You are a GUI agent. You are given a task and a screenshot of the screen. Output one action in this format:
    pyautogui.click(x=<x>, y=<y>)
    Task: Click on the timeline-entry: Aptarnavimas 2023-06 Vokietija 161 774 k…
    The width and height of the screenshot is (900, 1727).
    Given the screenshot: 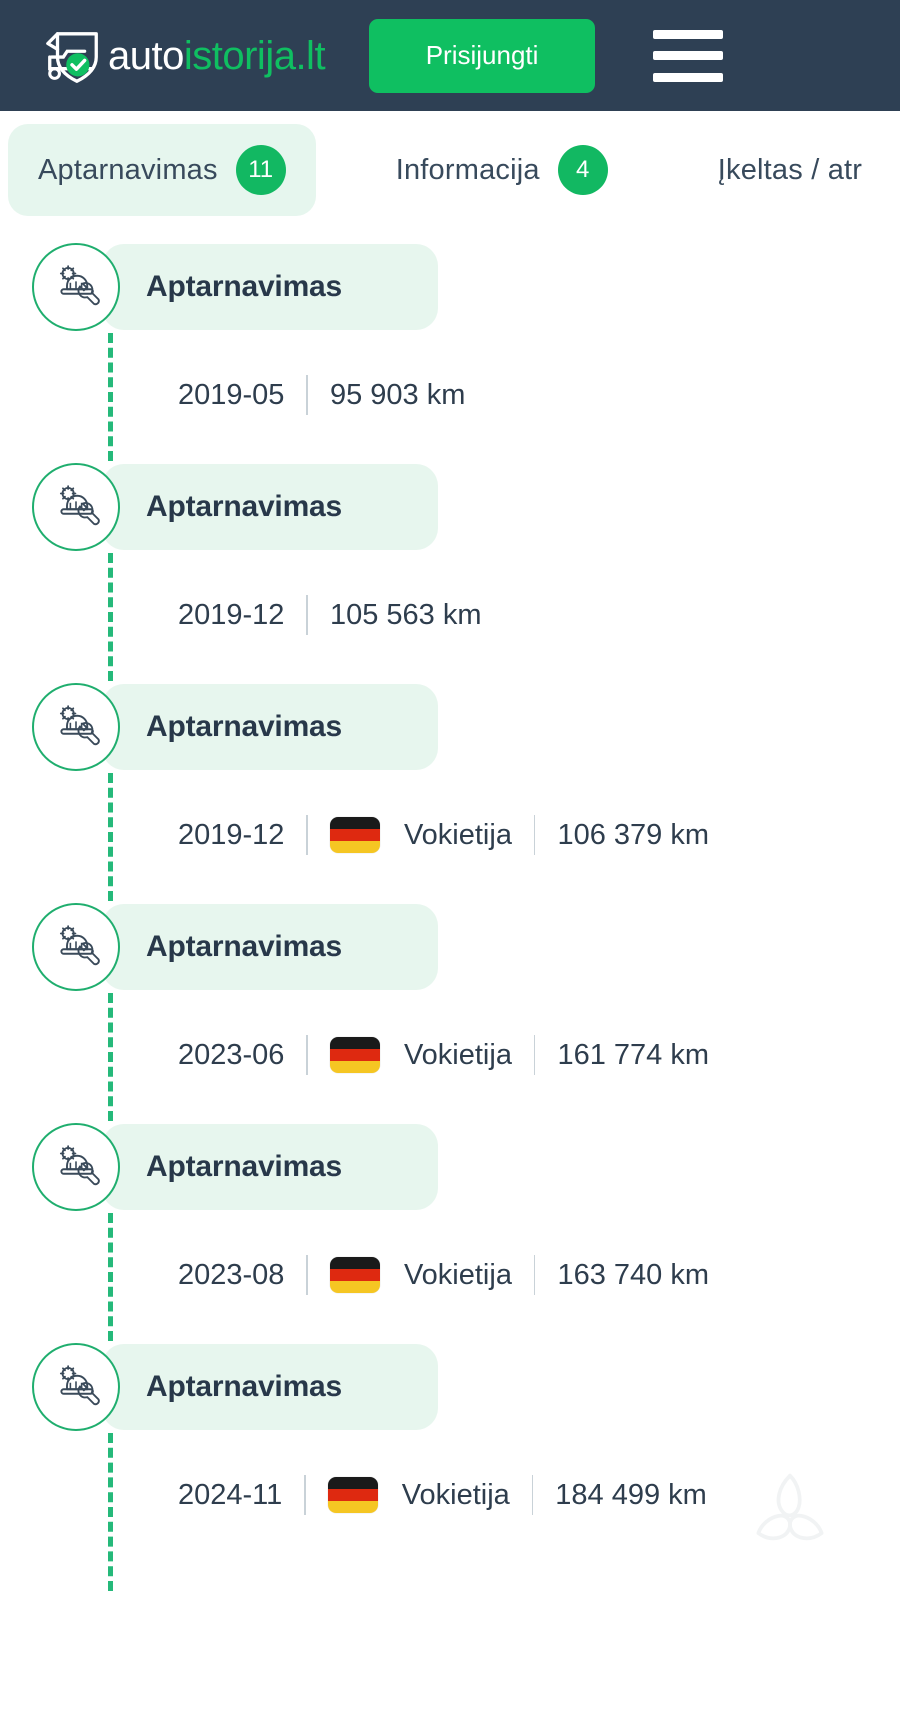 What is the action you would take?
    pyautogui.click(x=450, y=1011)
    